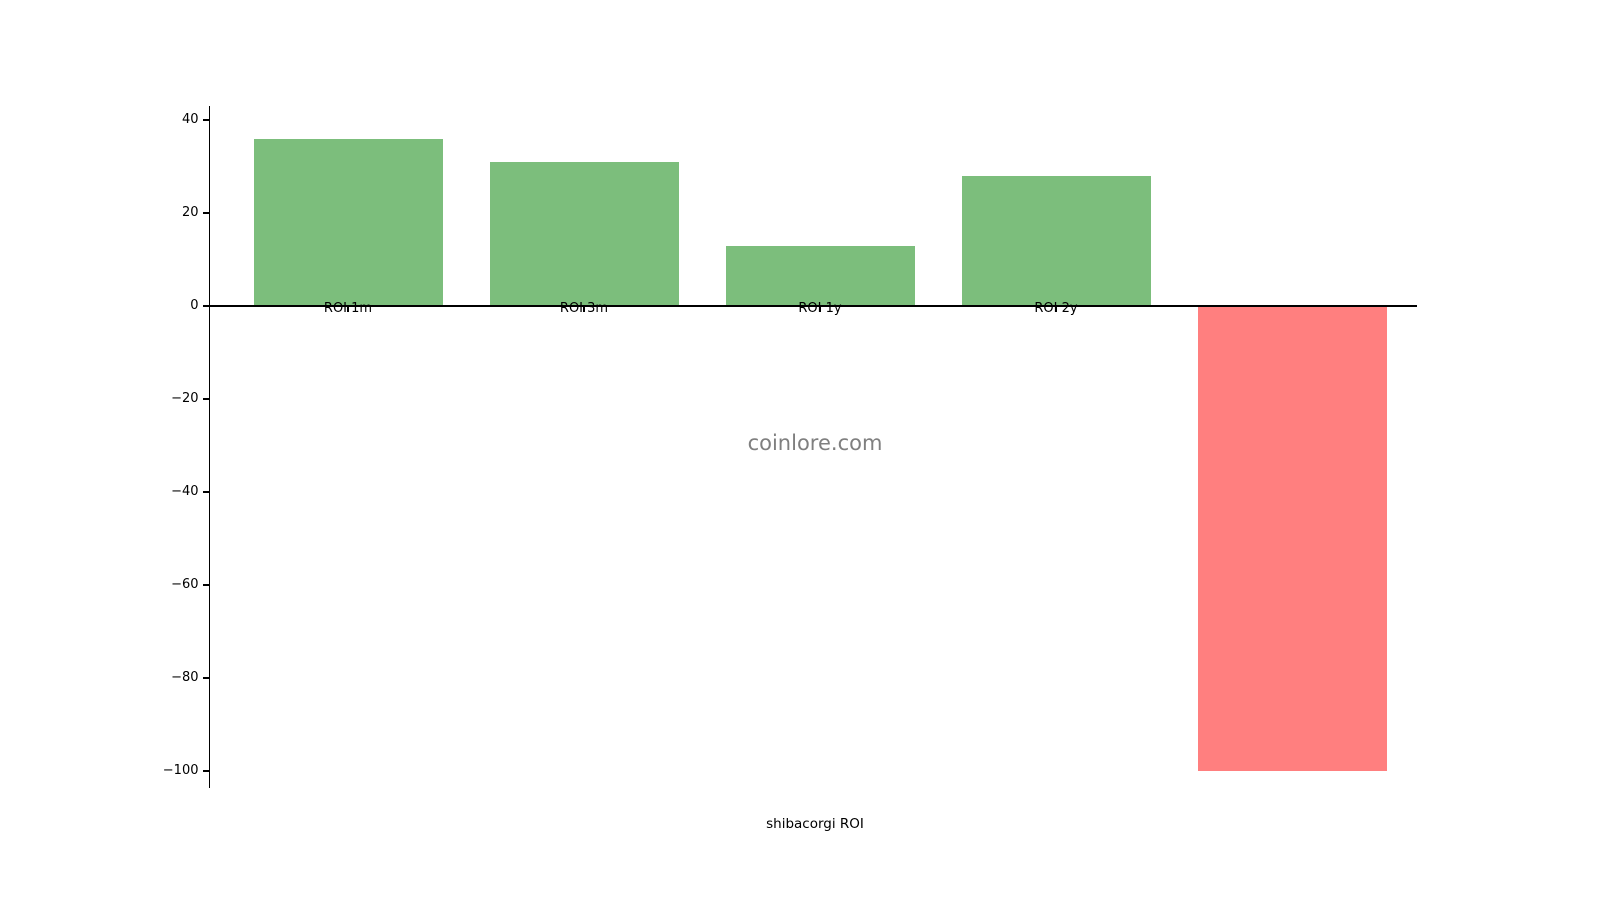 This screenshot has width=1600, height=900. I want to click on x-axis-tick-label: ROI 1y, so click(820, 308).